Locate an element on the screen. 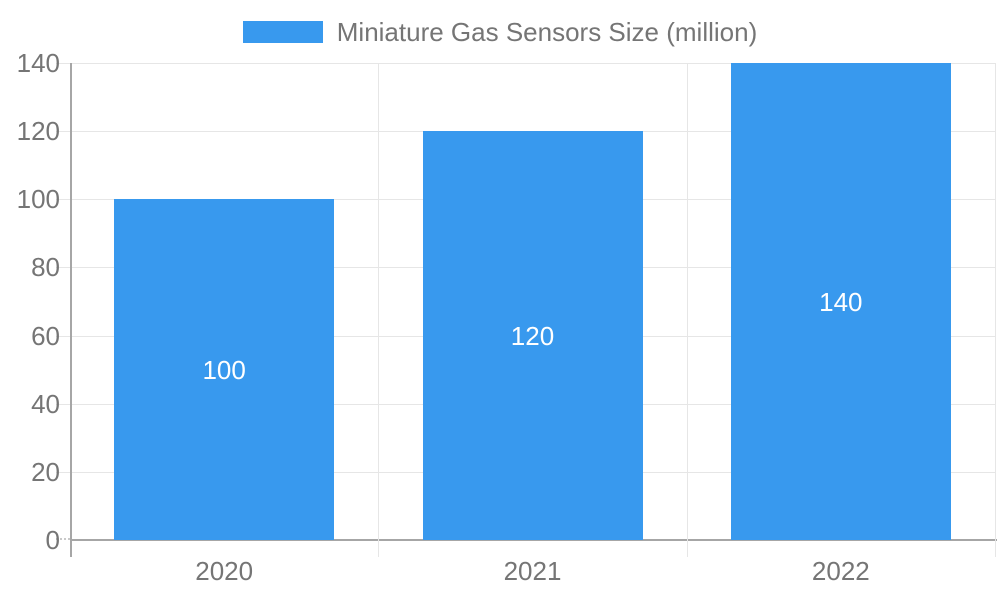 The width and height of the screenshot is (1000, 600). x-axis-tick-label: 2021 is located at coordinates (532, 571).